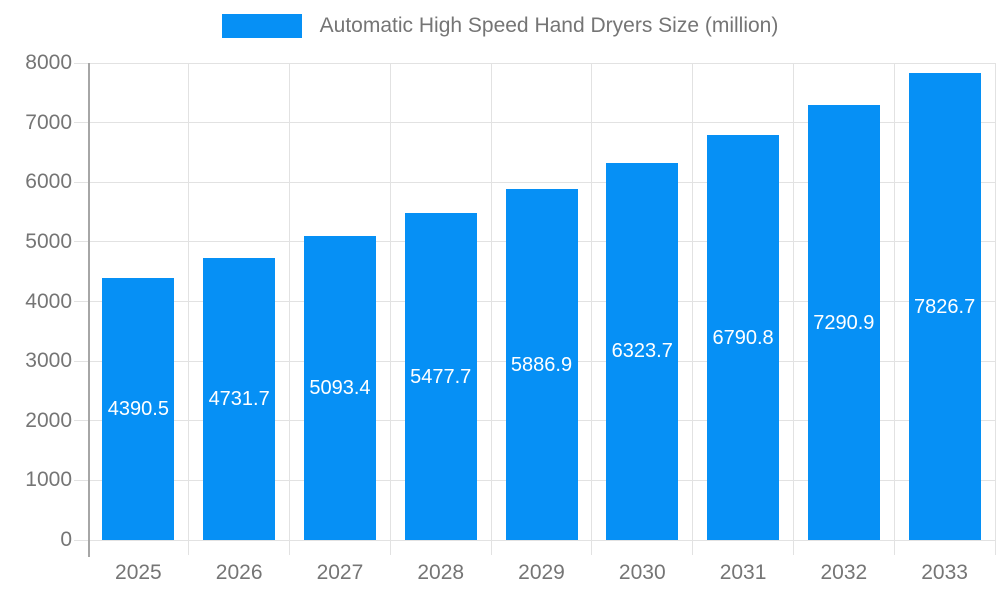 The image size is (1000, 600). Describe the element at coordinates (48, 122) in the screenshot. I see `y-axis-tick-label: 7000` at that location.